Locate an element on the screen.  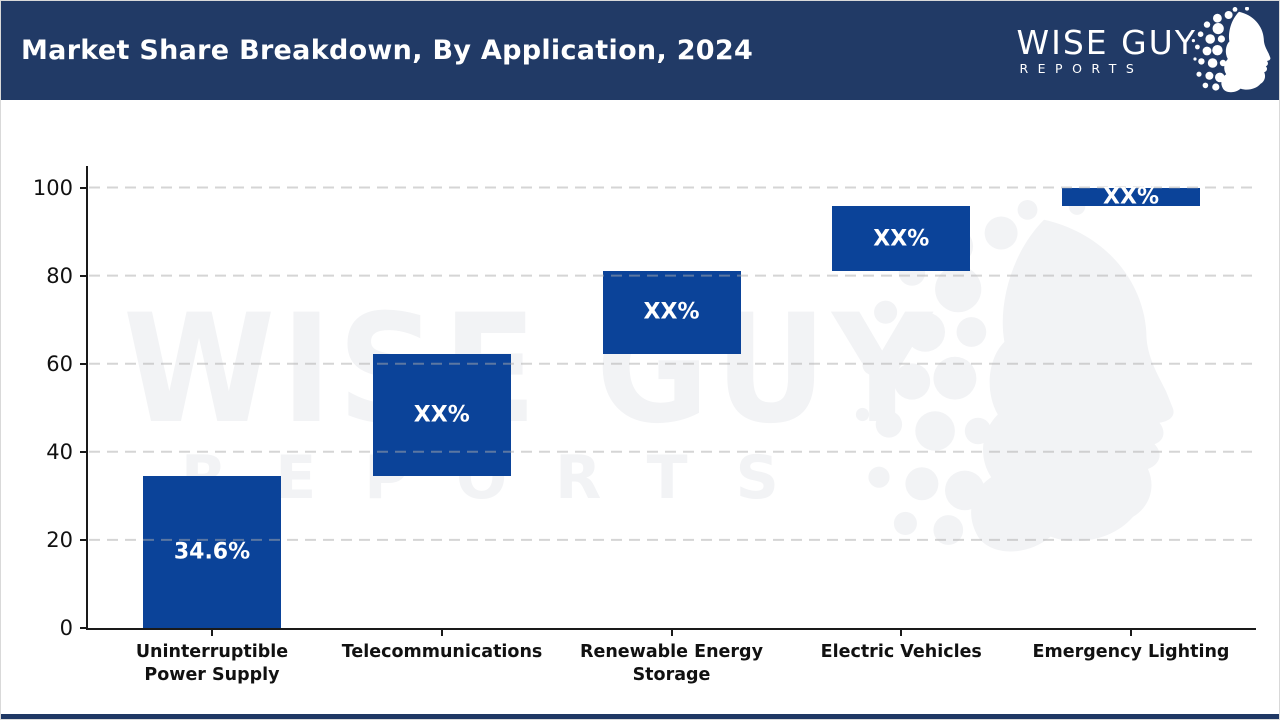
y-tick-label: 80 is located at coordinates (59, 275).